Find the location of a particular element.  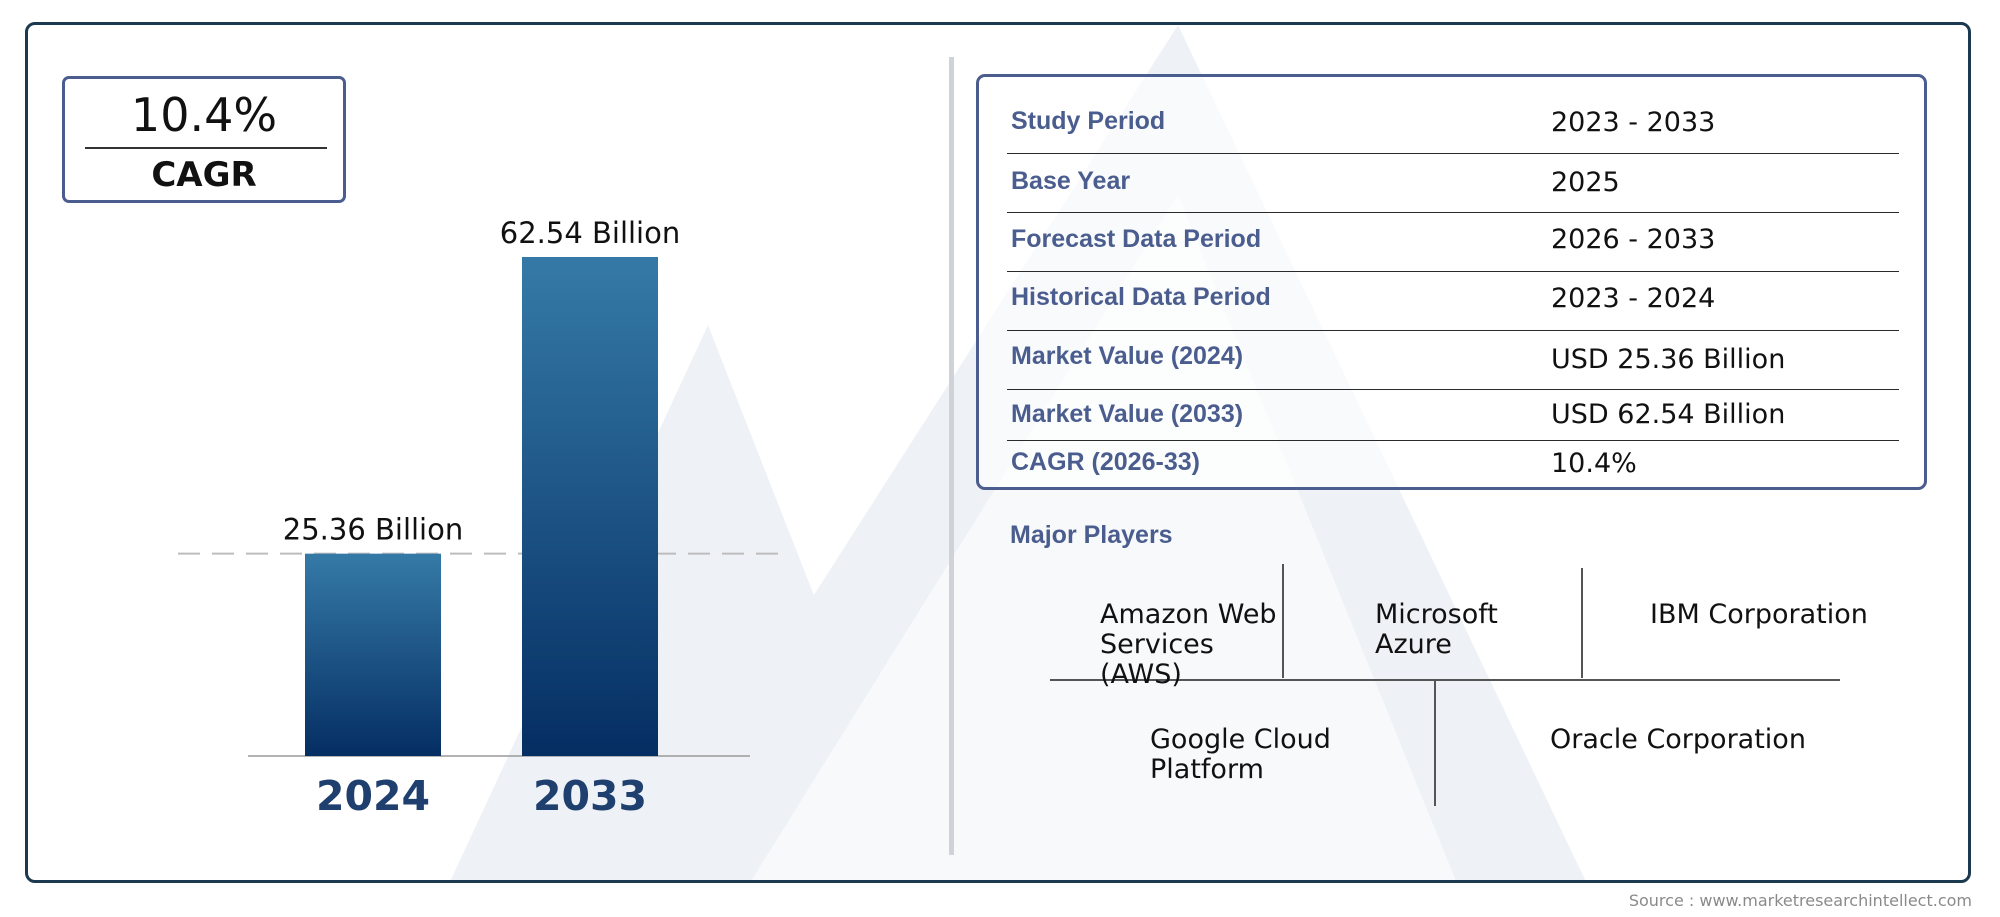

category-label-2024: 2024 is located at coordinates (373, 796).